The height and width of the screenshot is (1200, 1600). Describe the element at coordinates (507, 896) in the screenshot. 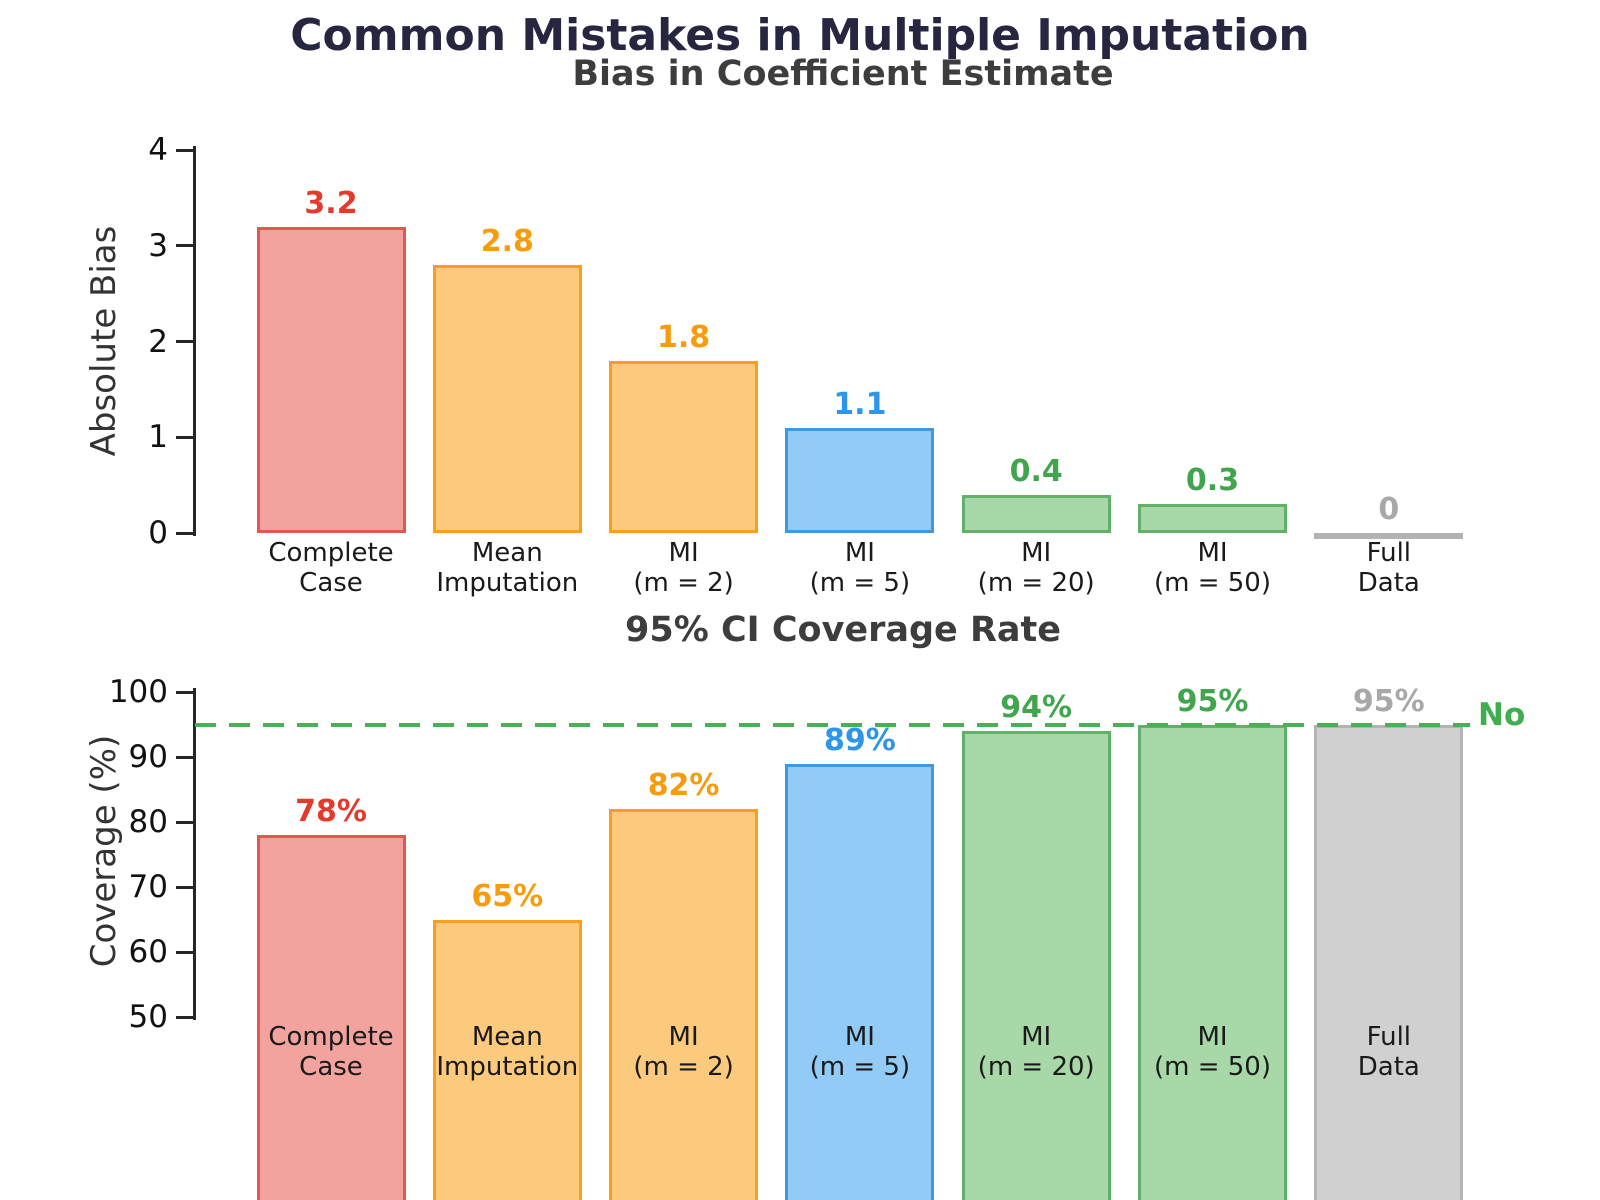

I see `bar-value-label: 65%` at that location.